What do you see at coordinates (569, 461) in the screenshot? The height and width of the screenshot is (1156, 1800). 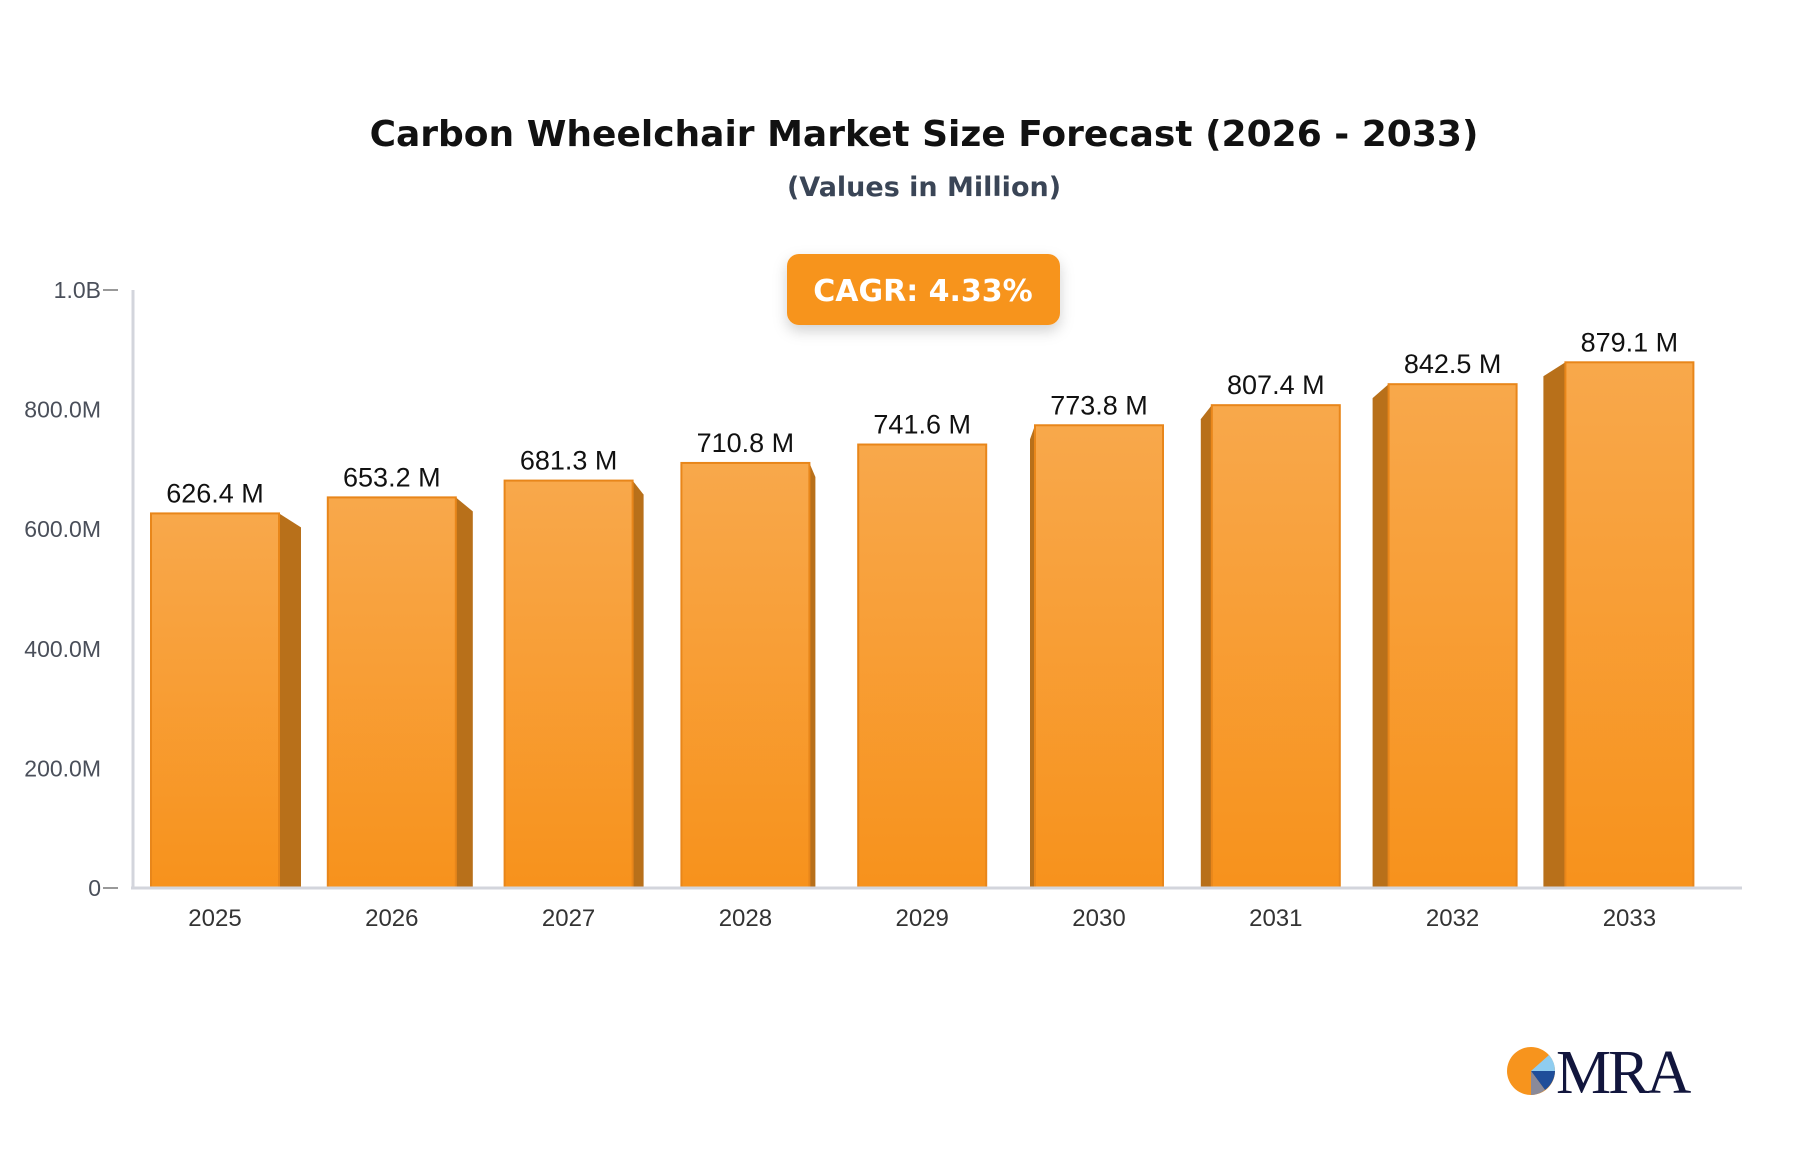 I see `data-label: 681.3 M` at bounding box center [569, 461].